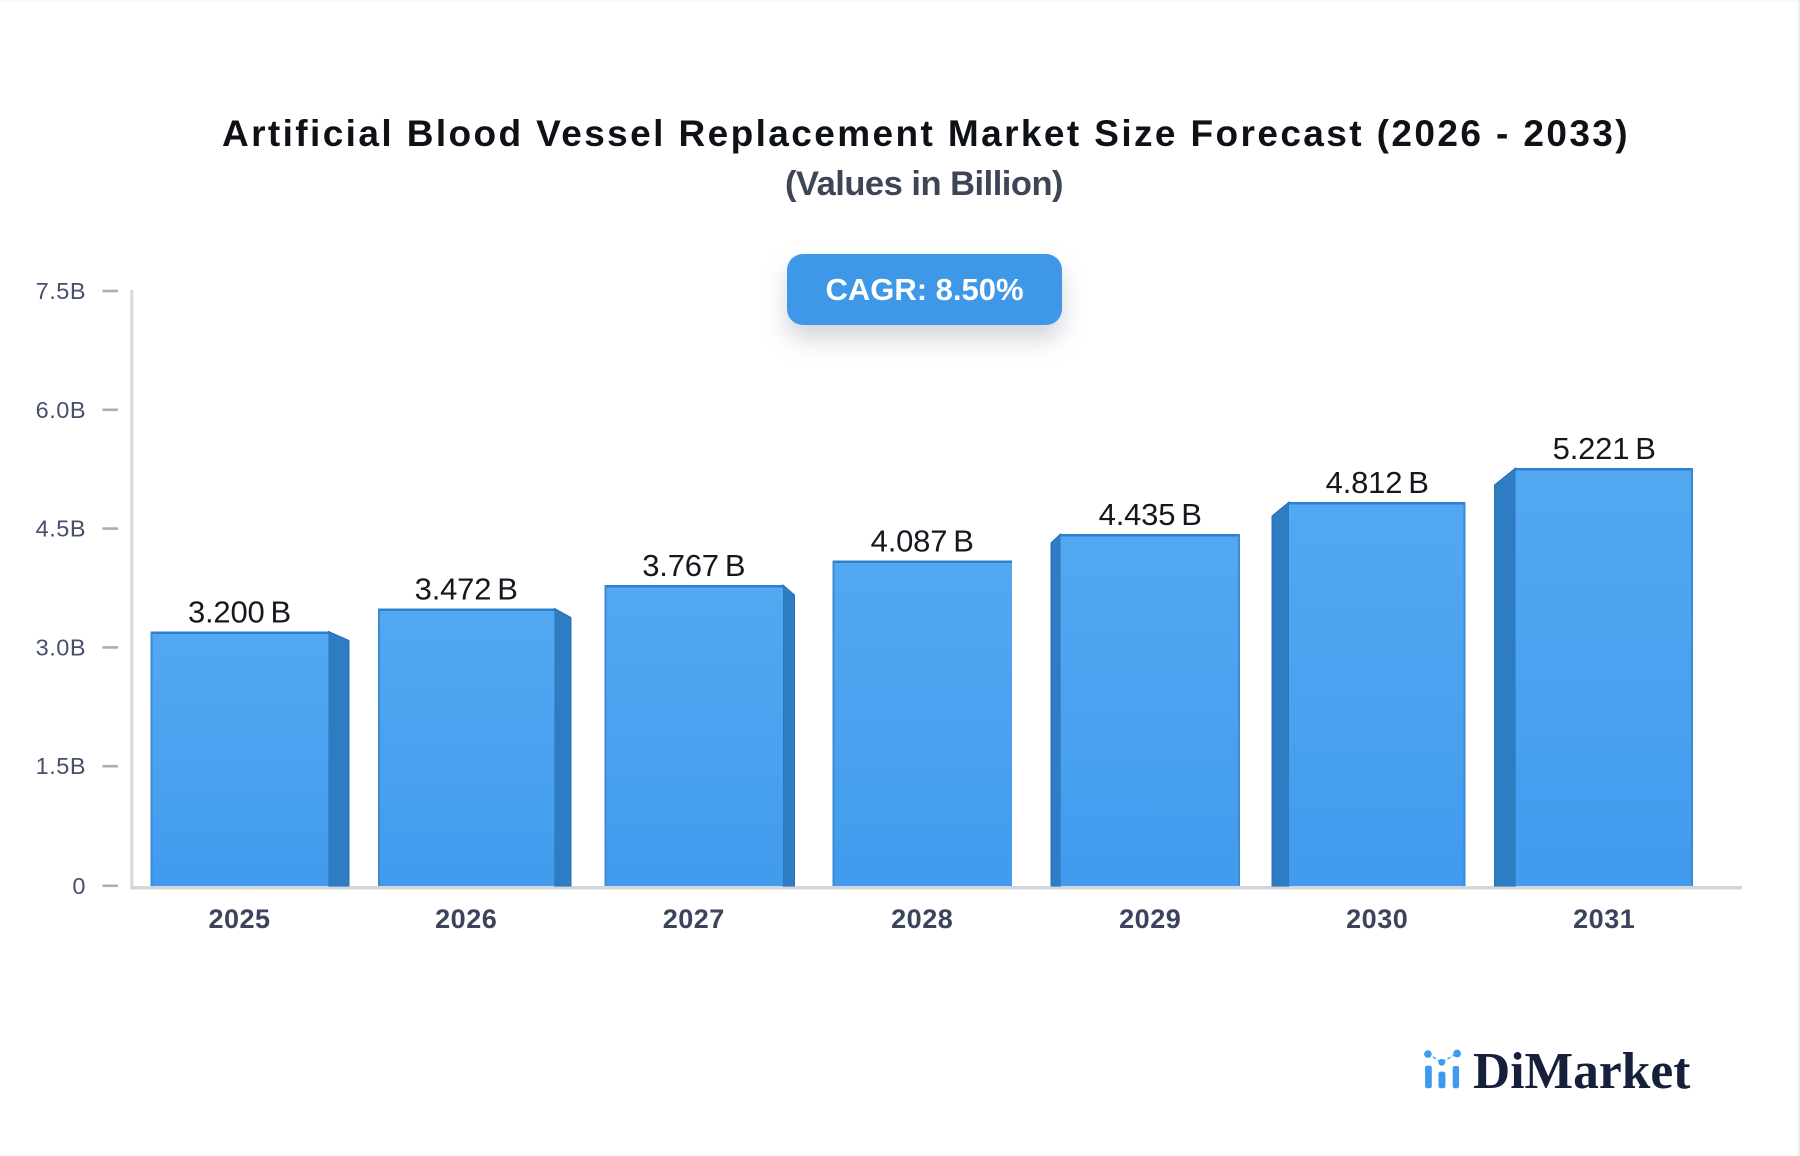 The height and width of the screenshot is (1156, 1800). I want to click on svg-text: 2031, so click(1604, 919).